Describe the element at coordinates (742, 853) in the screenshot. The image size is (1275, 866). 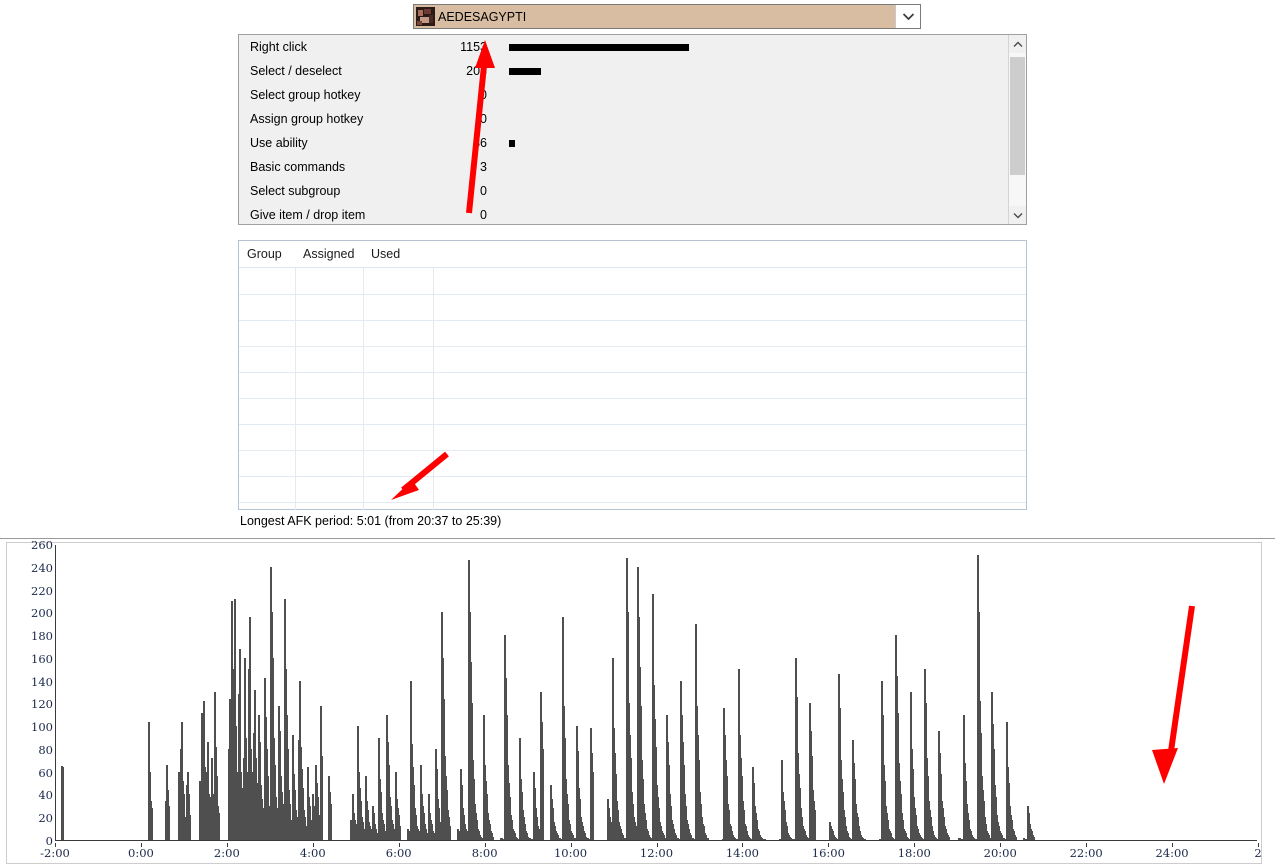
I see `x-axis-tick-label: 14:00` at that location.